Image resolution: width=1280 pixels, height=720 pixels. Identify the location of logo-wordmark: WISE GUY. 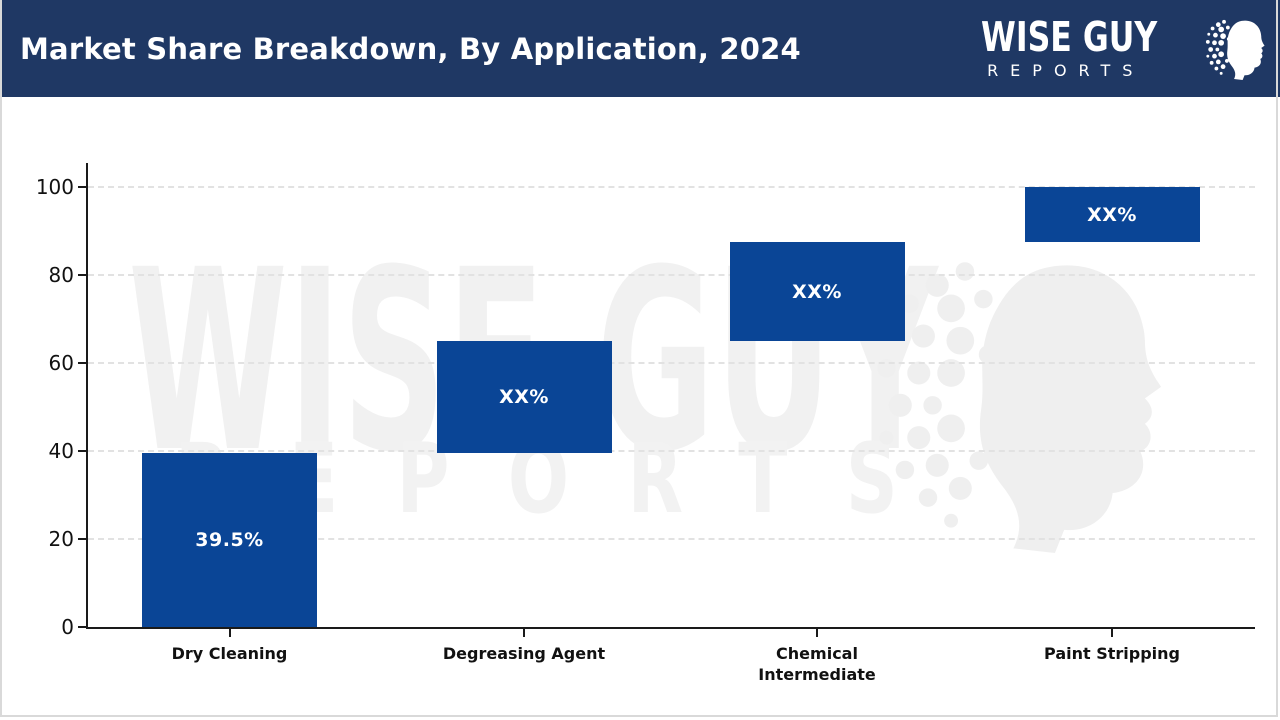
(1069, 37).